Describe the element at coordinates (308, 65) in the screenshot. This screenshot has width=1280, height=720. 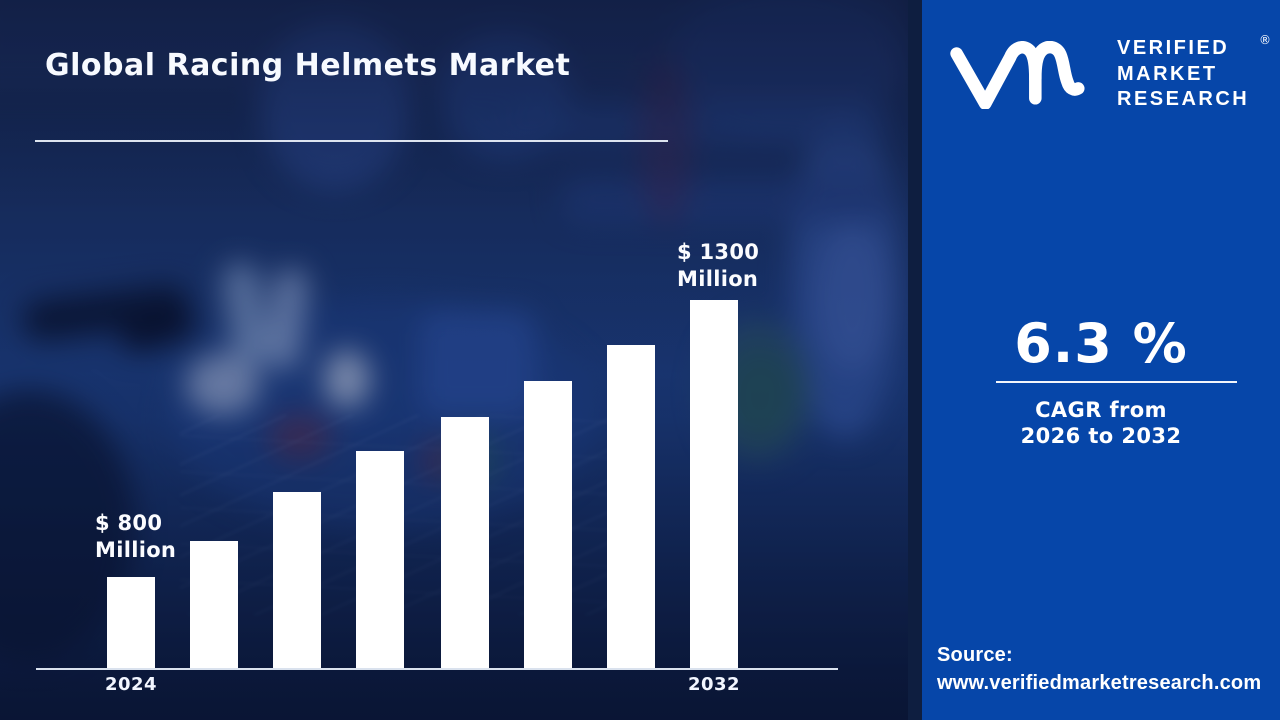
I see `page-title: Global Racing Helmets Market` at that location.